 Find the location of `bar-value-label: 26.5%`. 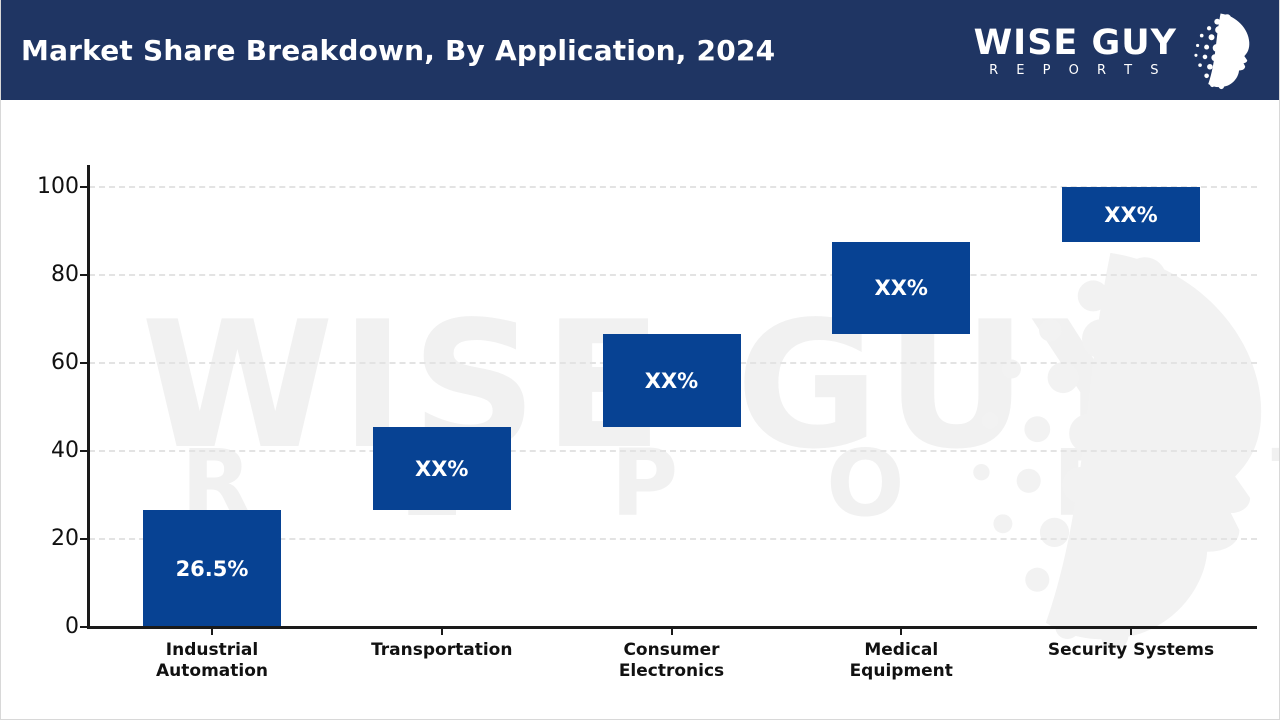

bar-value-label: 26.5% is located at coordinates (212, 568).